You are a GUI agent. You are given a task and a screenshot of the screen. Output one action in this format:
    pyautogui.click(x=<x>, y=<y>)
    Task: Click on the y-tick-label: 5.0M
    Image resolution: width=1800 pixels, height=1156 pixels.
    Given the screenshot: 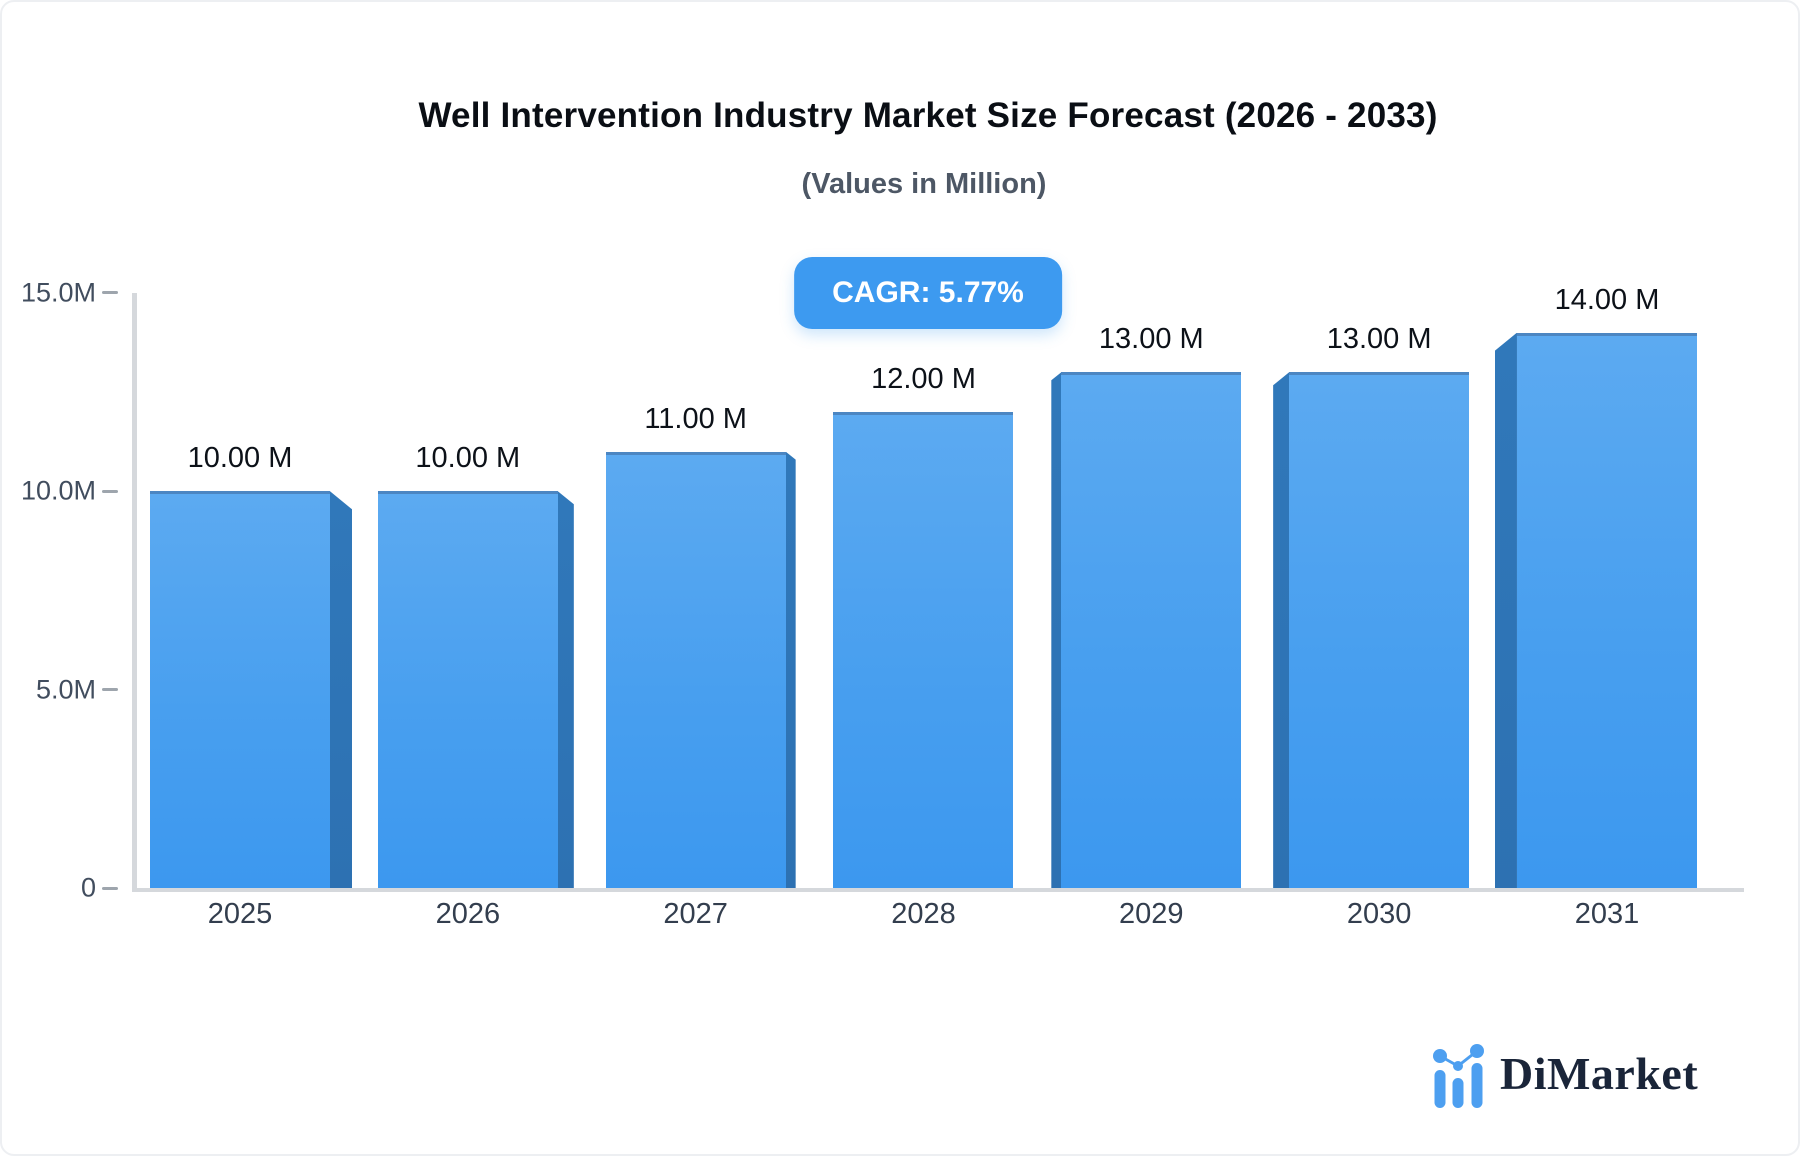 What is the action you would take?
    pyautogui.click(x=65, y=689)
    